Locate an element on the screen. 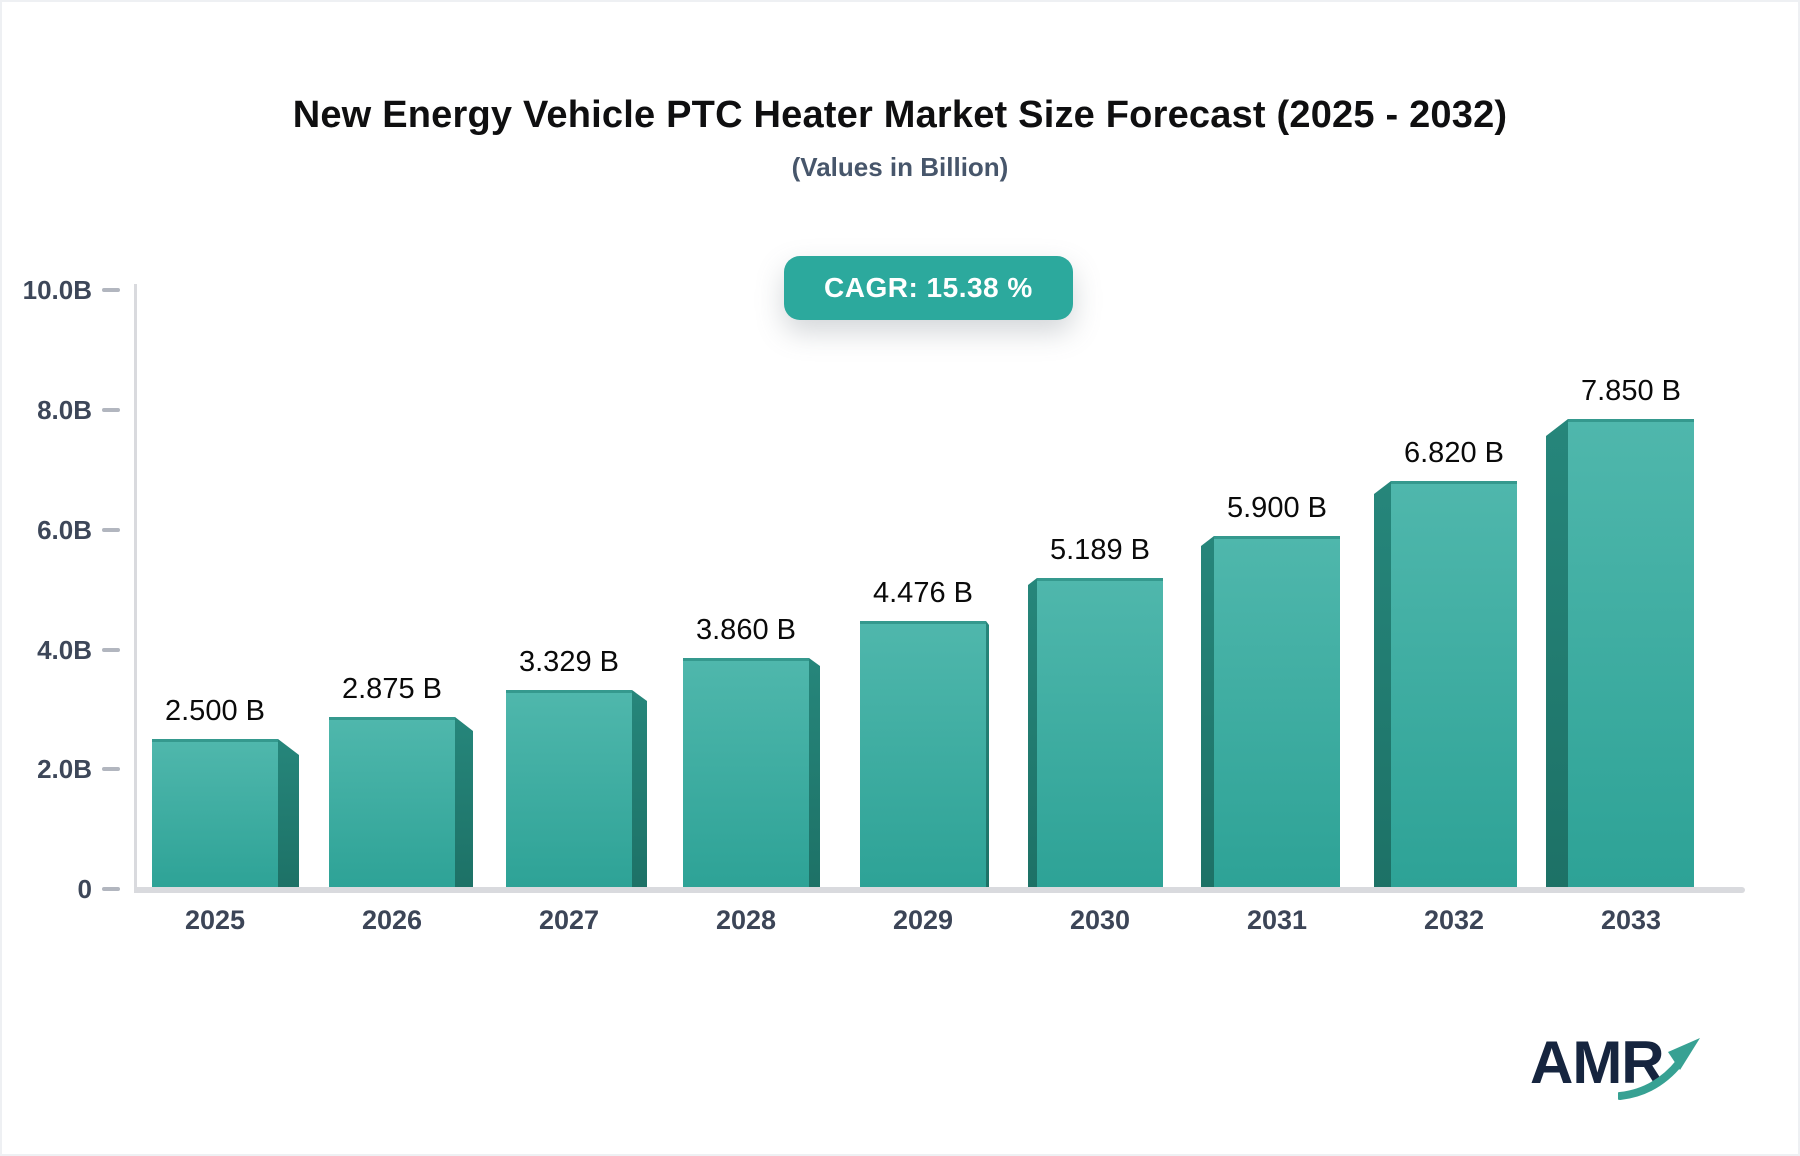 This screenshot has height=1156, width=1800. chart-subtitle: (Values in Billion) is located at coordinates (900, 167).